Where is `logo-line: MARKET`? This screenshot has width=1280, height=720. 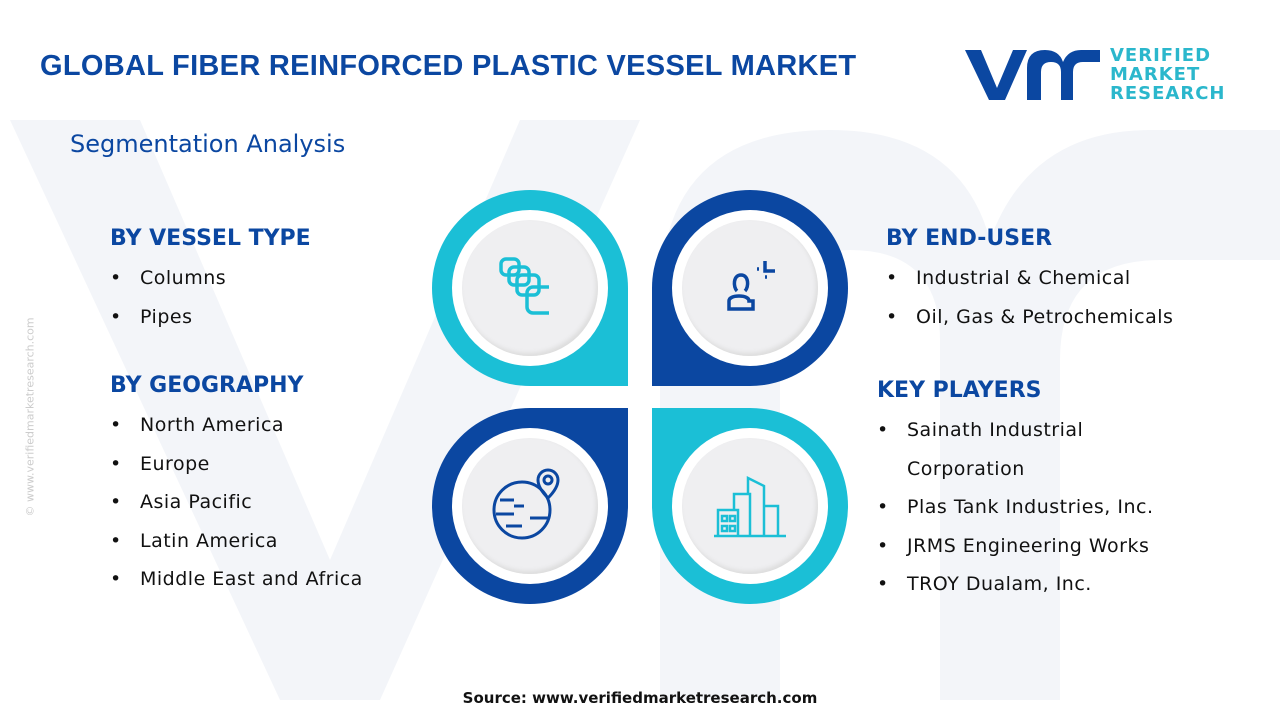
logo-line: MARKET is located at coordinates (1155, 74).